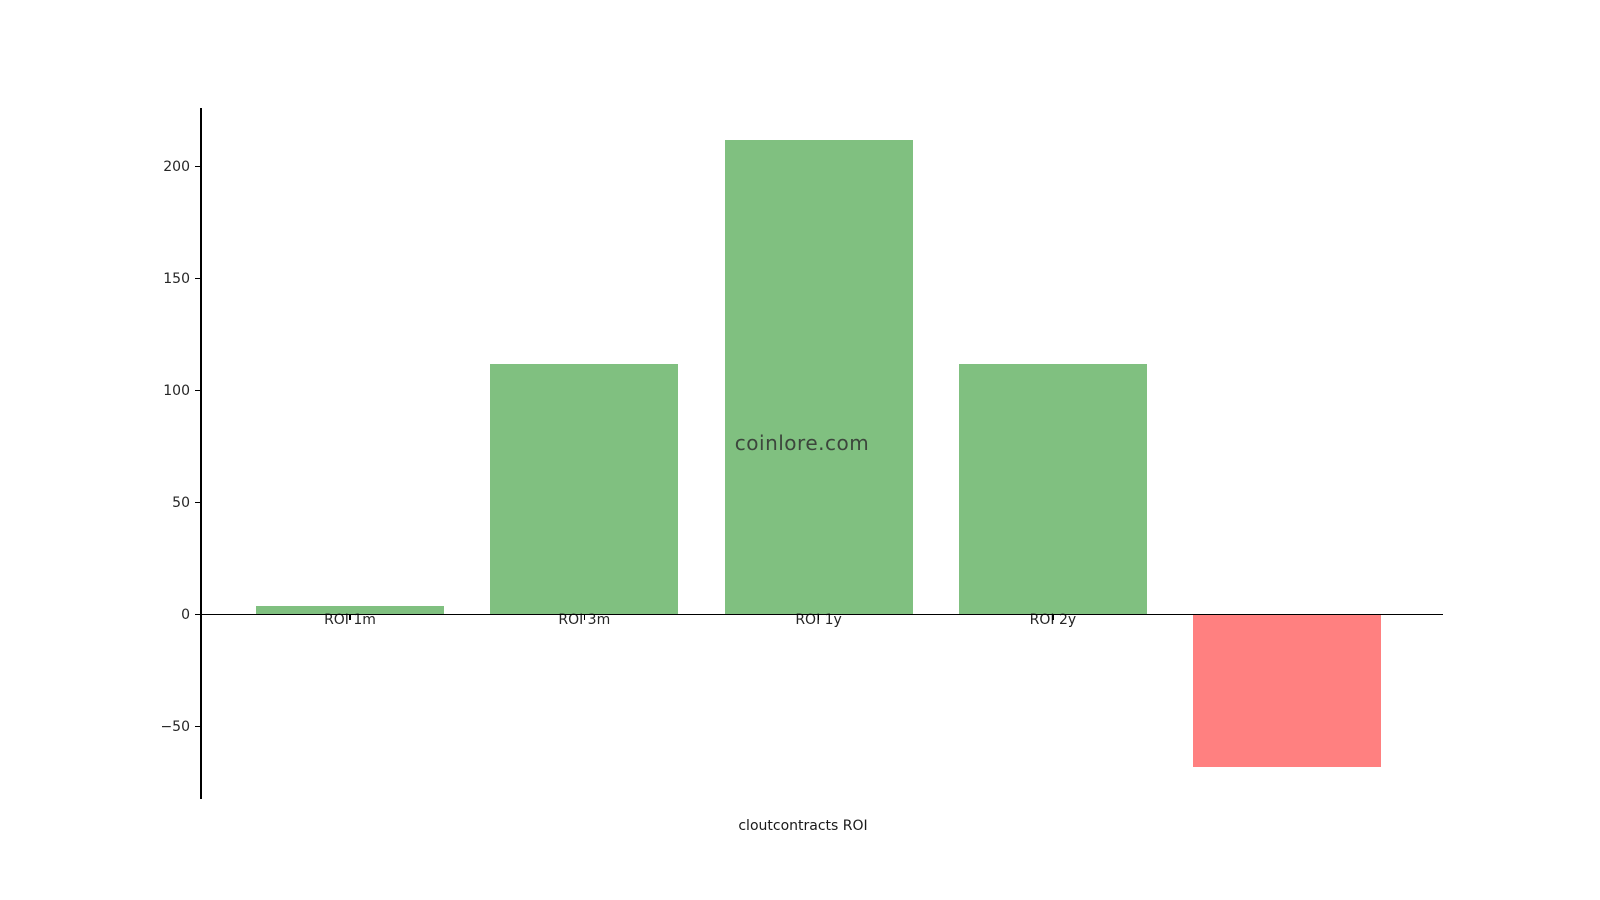  I want to click on x-tick-label: ROI 3m, so click(584, 620).